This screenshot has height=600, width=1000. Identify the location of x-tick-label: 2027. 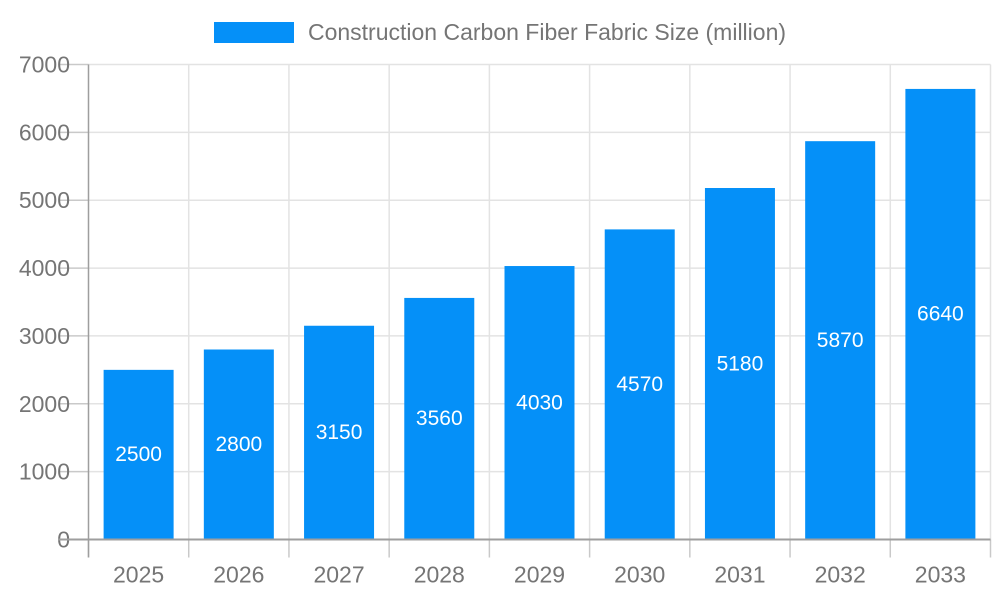
(338, 575).